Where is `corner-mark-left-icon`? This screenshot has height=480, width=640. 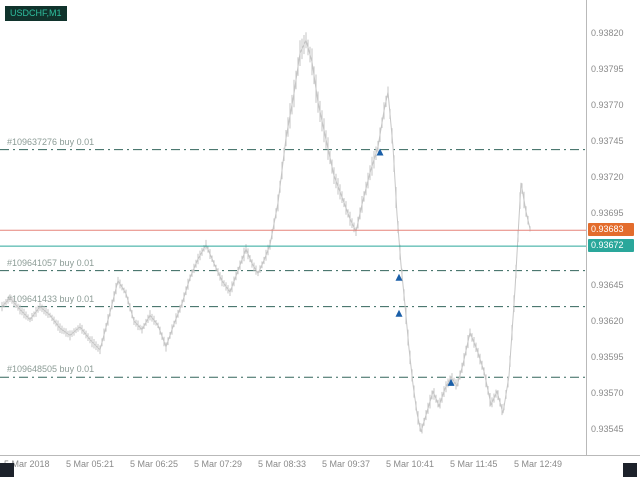
corner-mark-left-icon is located at coordinates (7, 470).